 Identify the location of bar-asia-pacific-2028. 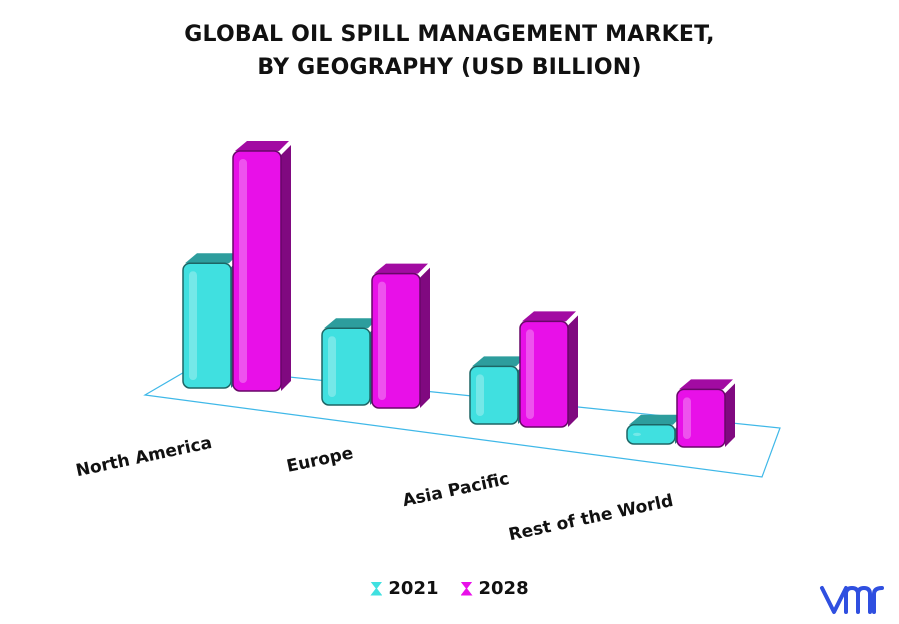
(548, 369).